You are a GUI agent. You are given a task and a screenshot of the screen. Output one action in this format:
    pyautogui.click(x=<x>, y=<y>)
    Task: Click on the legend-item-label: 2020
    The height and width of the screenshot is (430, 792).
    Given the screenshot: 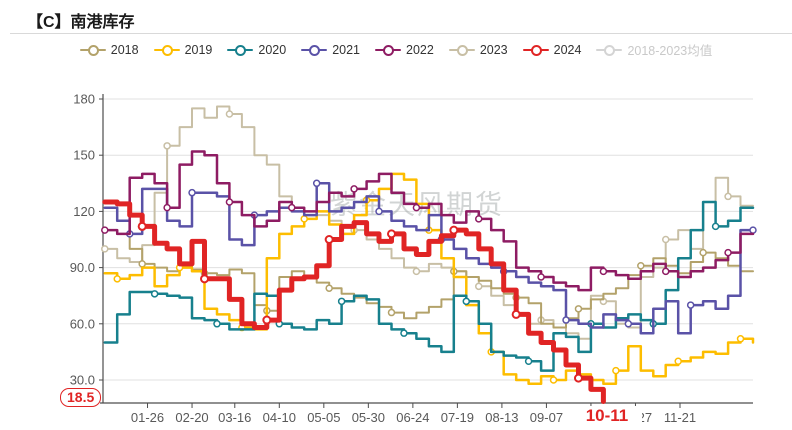 What is the action you would take?
    pyautogui.click(x=272, y=49)
    